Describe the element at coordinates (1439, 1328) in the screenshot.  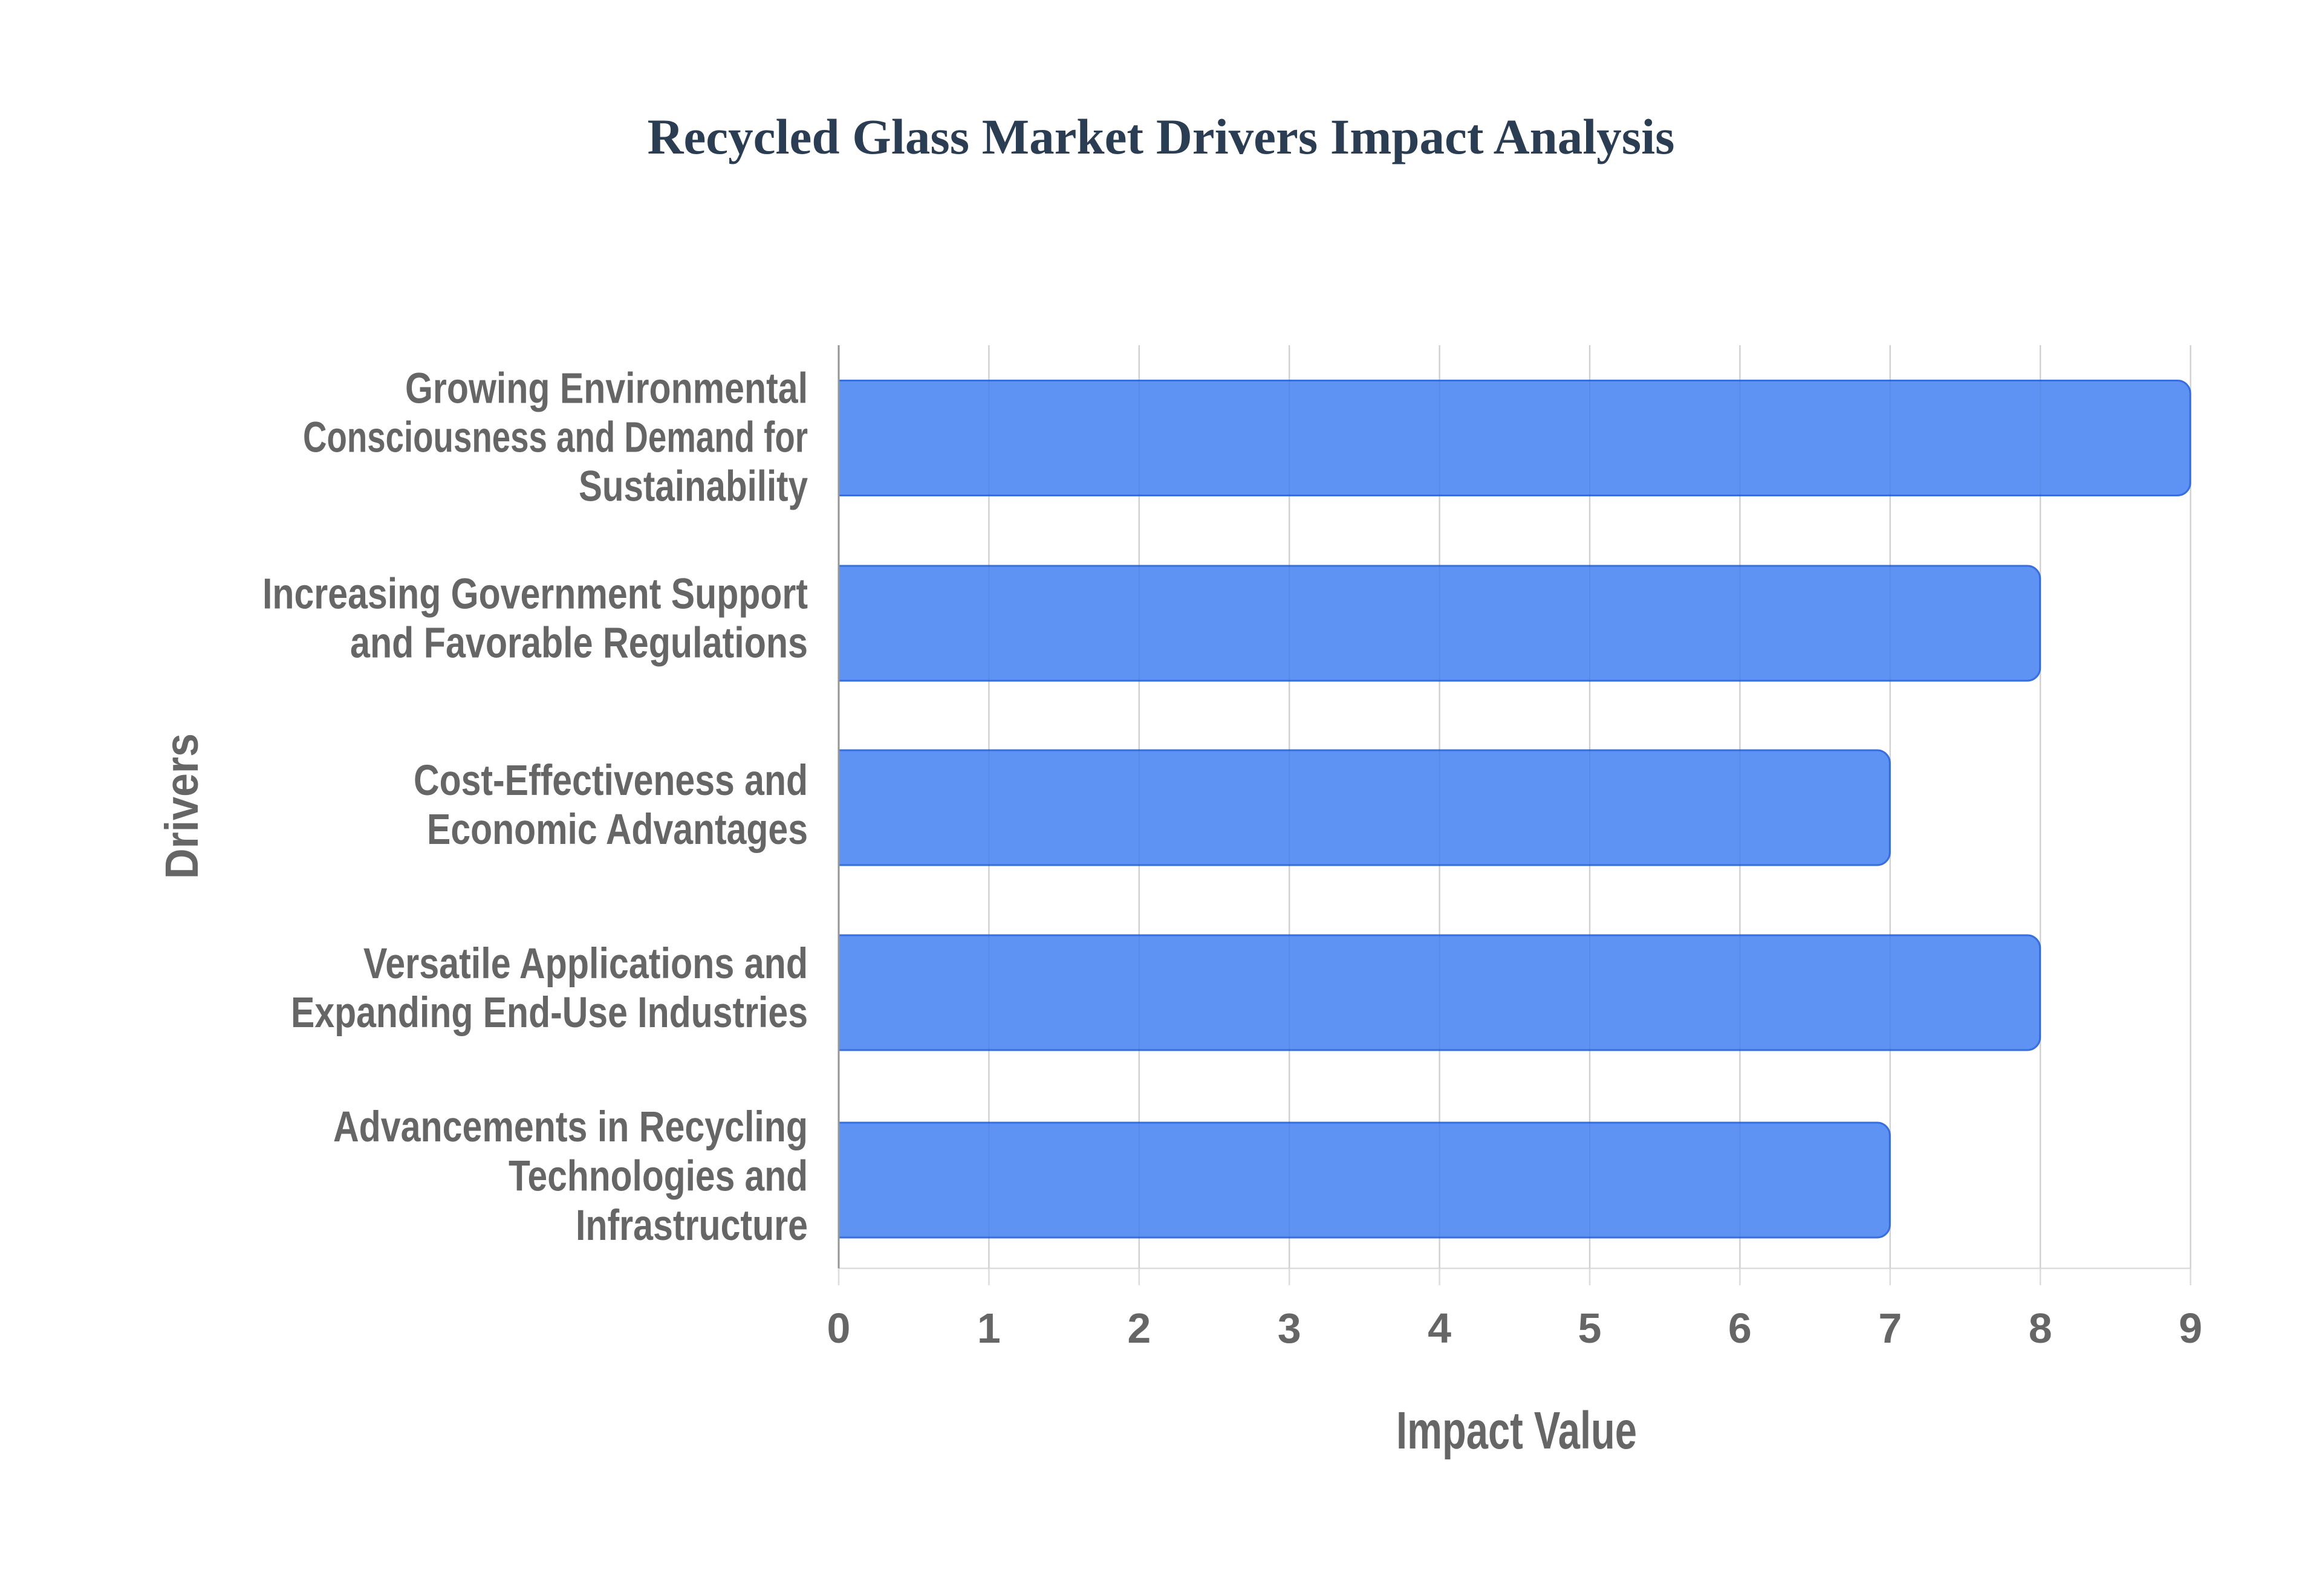
I see `svg-text: 4` at that location.